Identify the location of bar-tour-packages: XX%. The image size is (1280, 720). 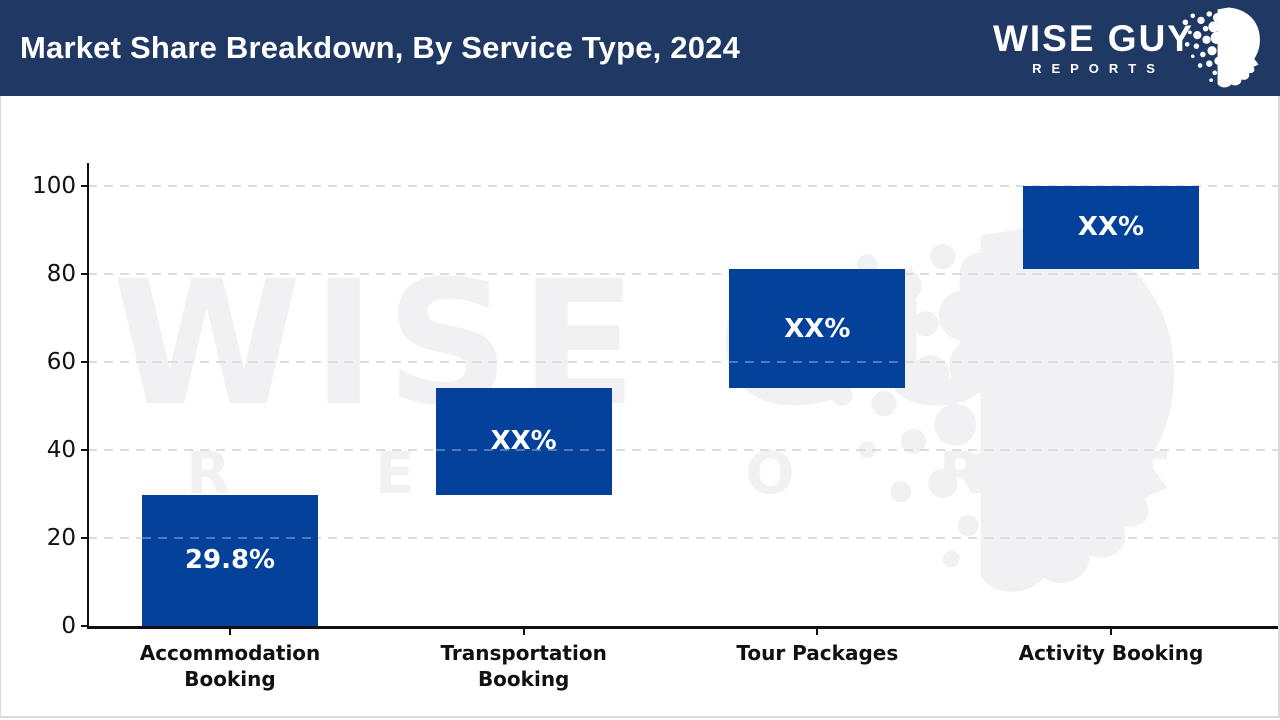
(817, 329).